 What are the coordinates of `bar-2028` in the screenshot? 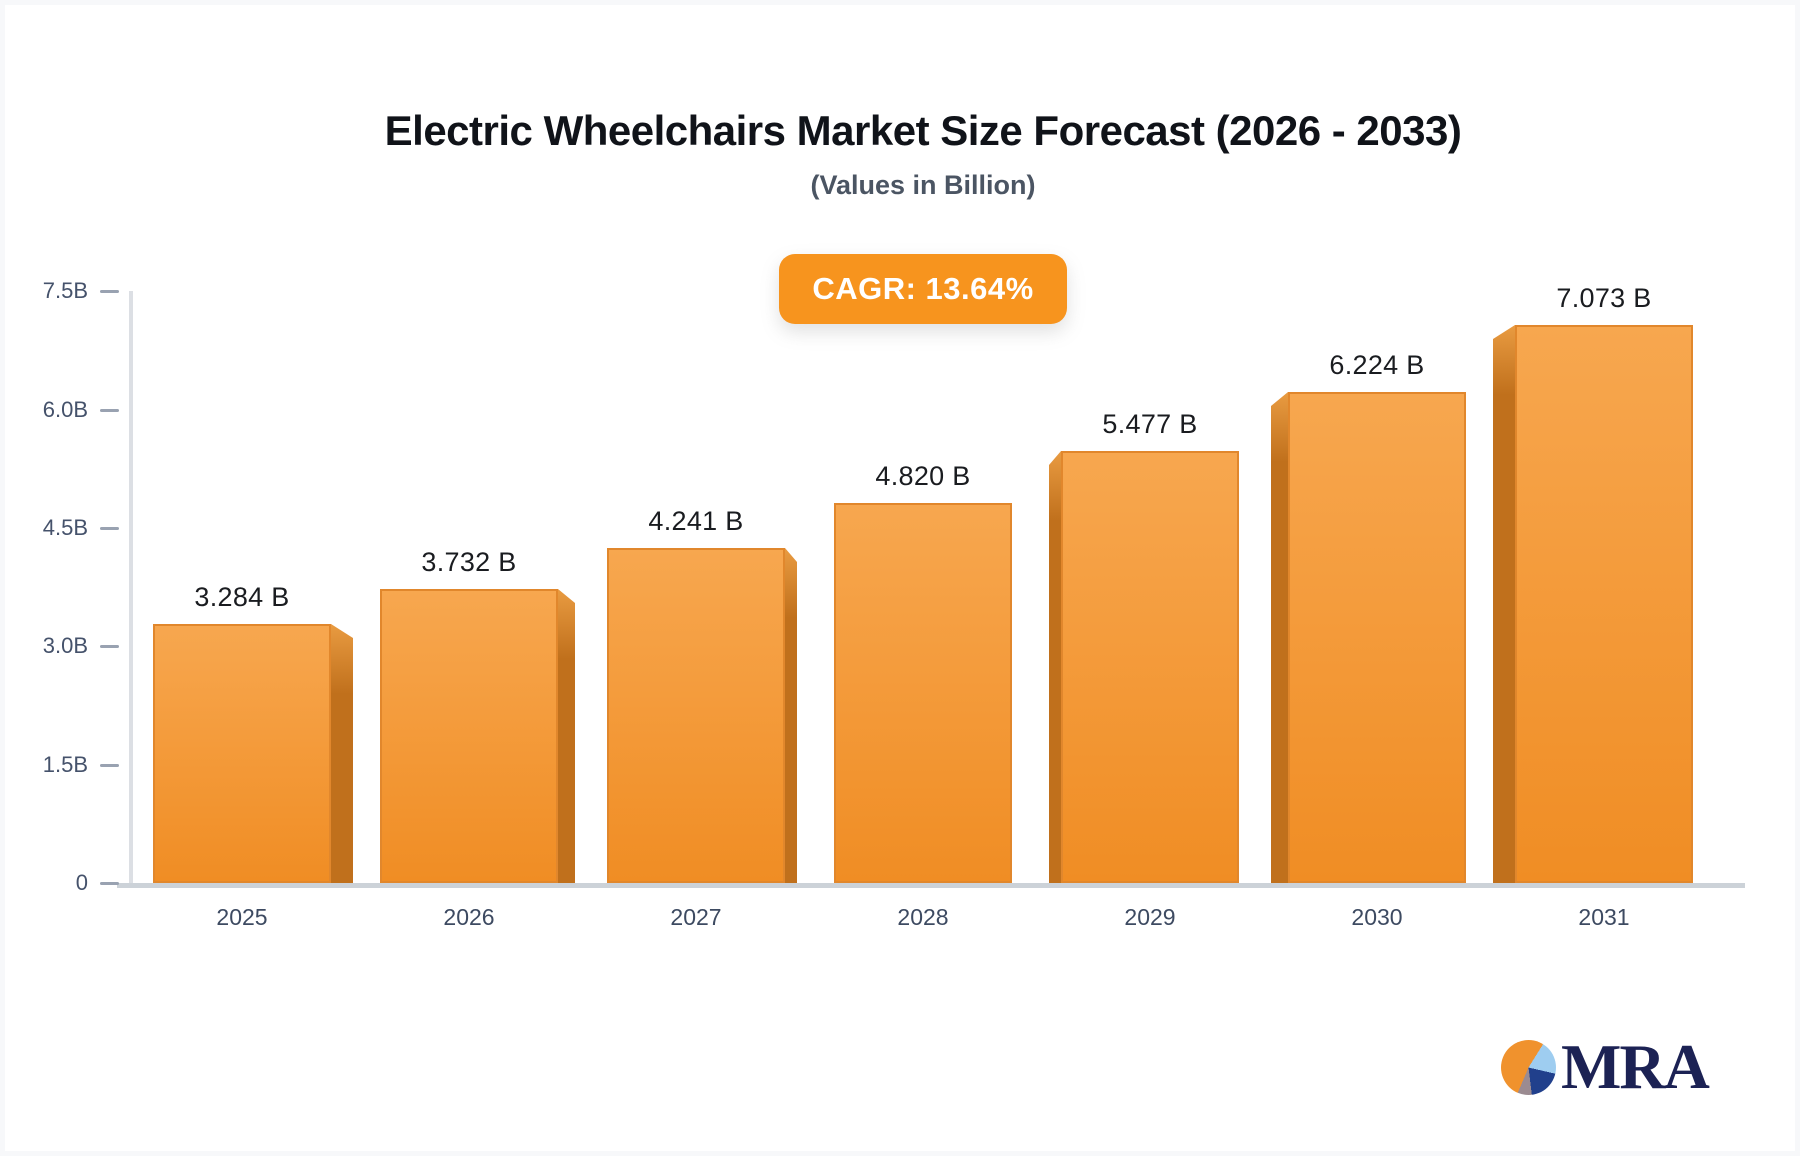 It's located at (923, 693).